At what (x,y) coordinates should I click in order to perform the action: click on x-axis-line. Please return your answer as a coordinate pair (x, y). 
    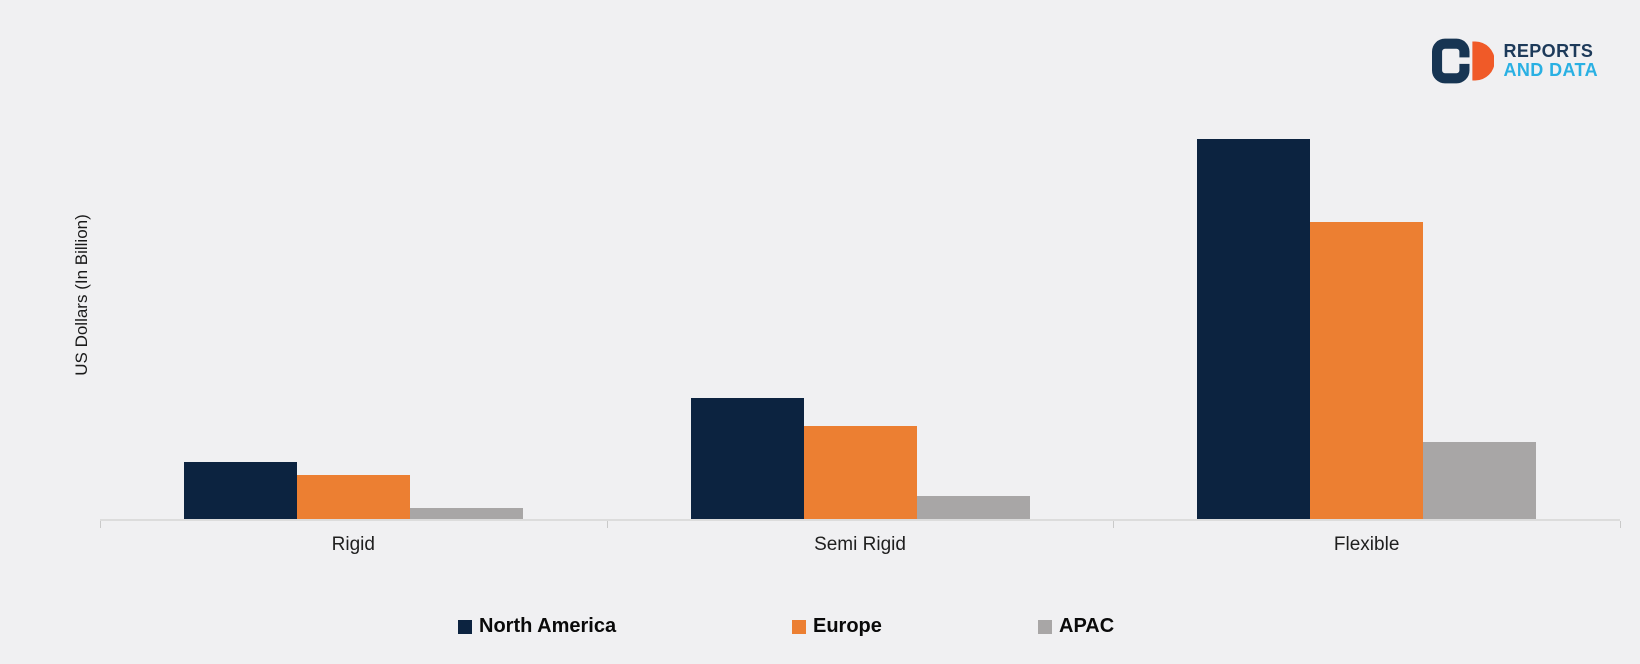
    Looking at the image, I should click on (860, 520).